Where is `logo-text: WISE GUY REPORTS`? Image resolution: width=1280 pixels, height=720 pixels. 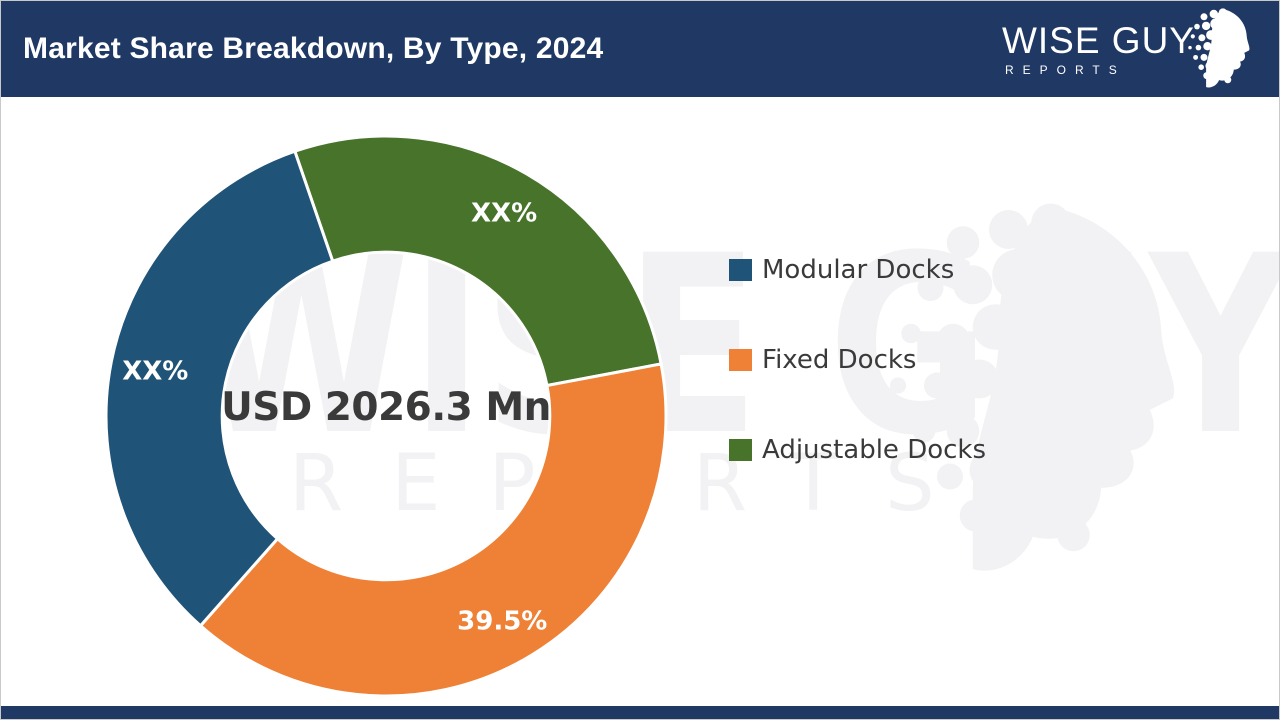 logo-text: WISE GUY REPORTS is located at coordinates (1098, 49).